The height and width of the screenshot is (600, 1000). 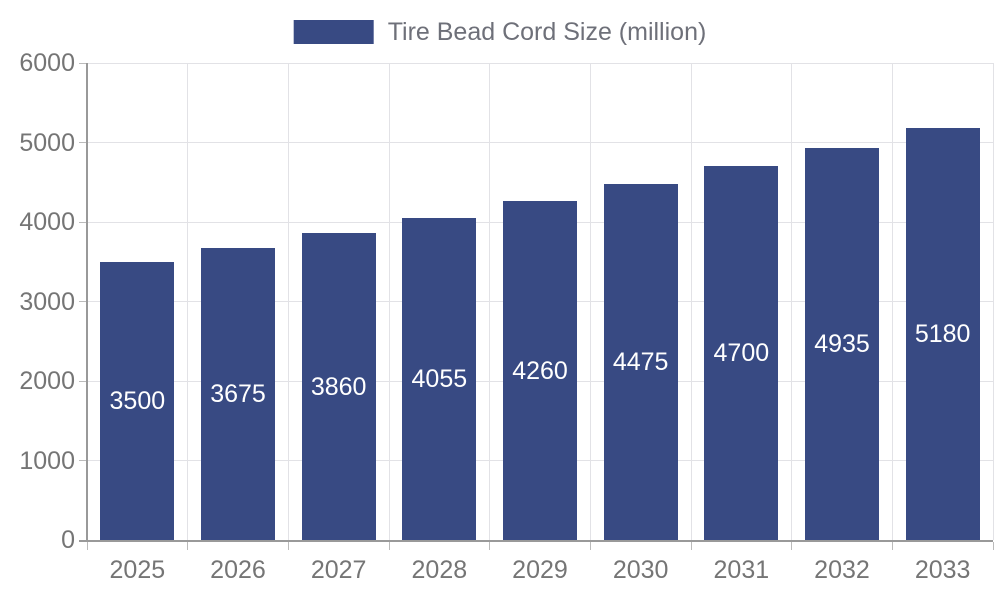 I want to click on bar-value-label: 3500, so click(x=137, y=400).